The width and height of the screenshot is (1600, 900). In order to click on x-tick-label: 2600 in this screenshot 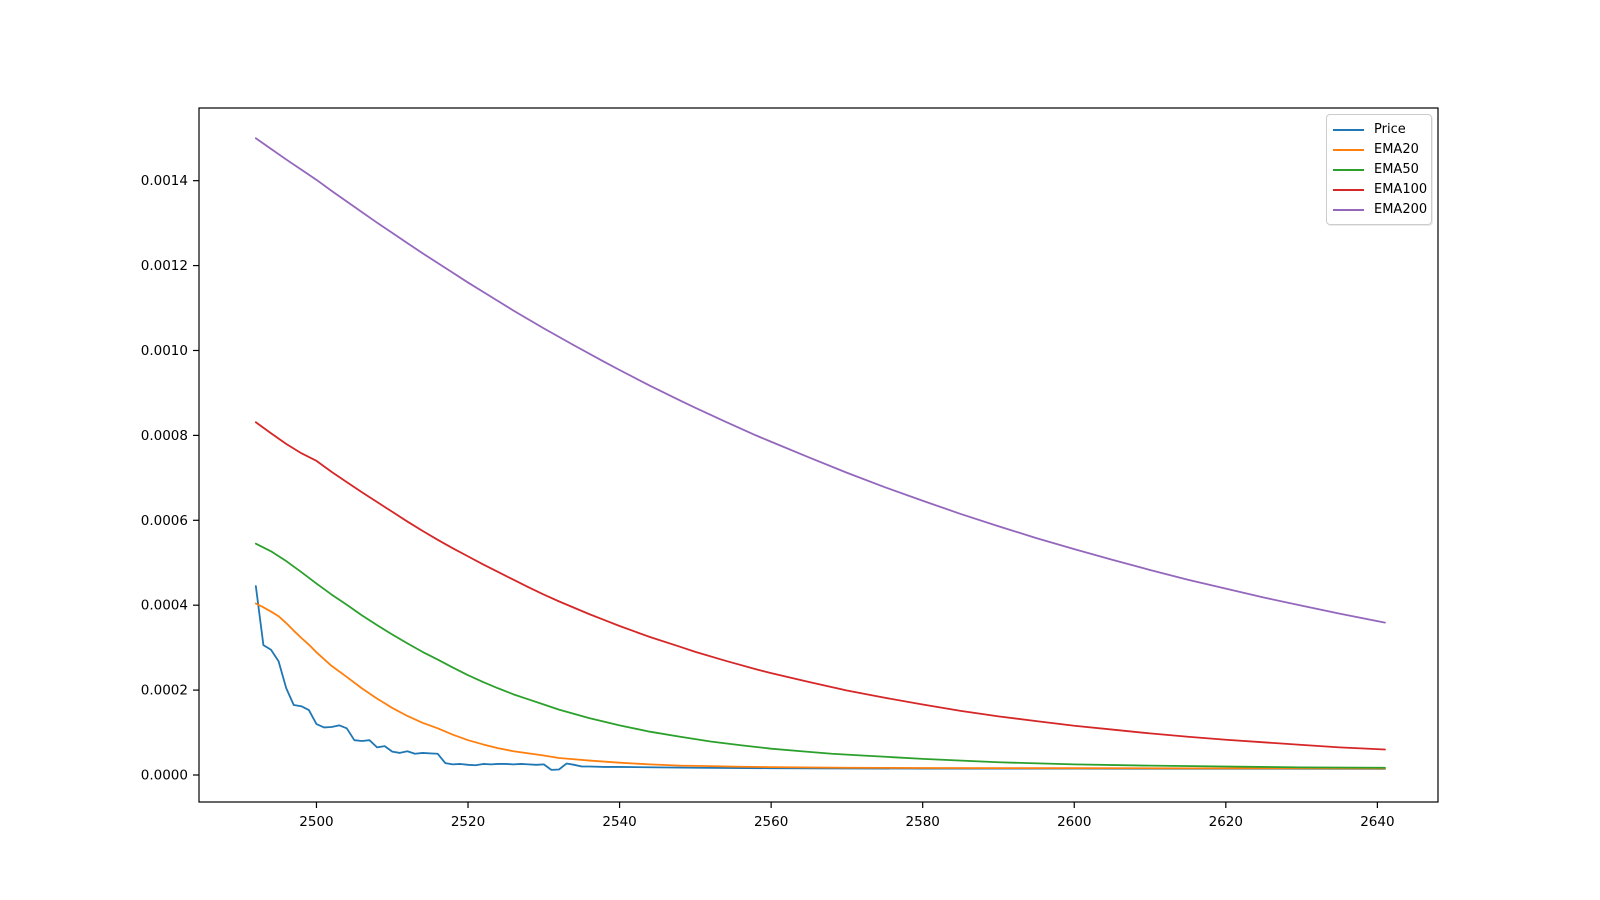, I will do `click(1074, 822)`.